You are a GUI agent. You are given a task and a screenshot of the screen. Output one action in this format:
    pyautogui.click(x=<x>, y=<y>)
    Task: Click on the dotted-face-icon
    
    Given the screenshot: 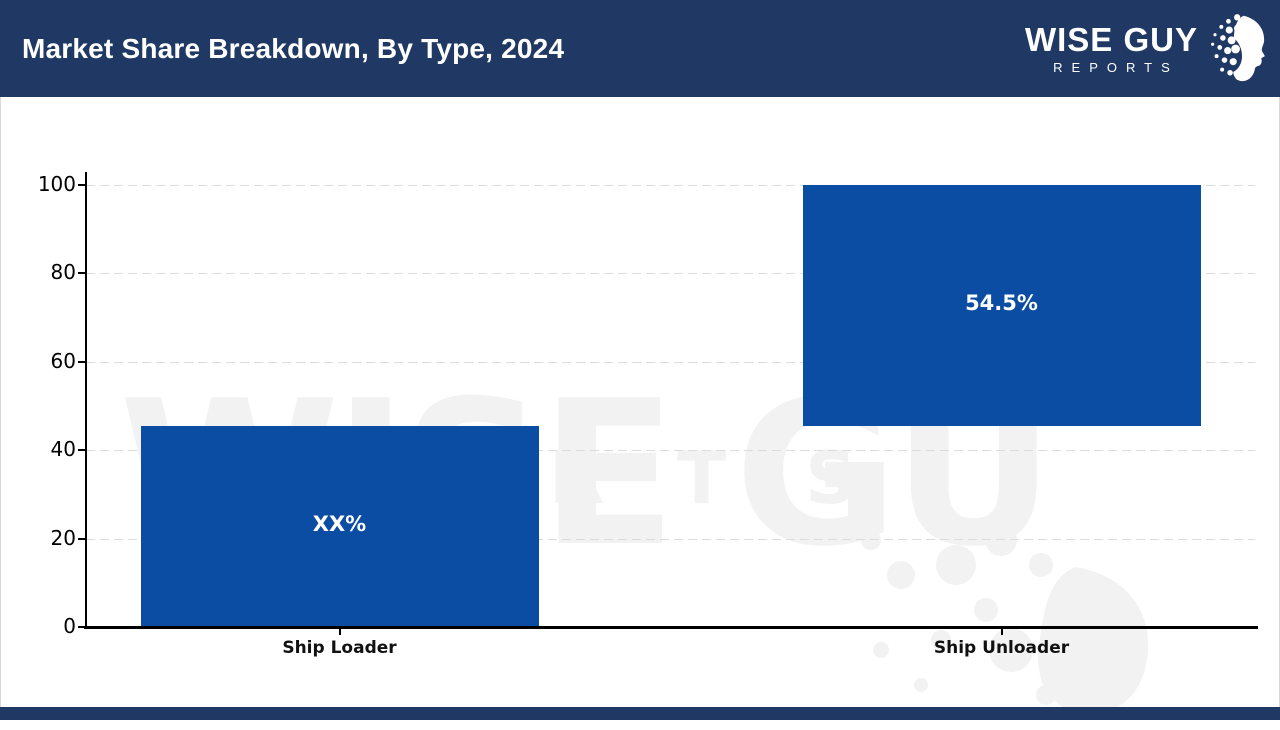 What is the action you would take?
    pyautogui.click(x=1238, y=47)
    